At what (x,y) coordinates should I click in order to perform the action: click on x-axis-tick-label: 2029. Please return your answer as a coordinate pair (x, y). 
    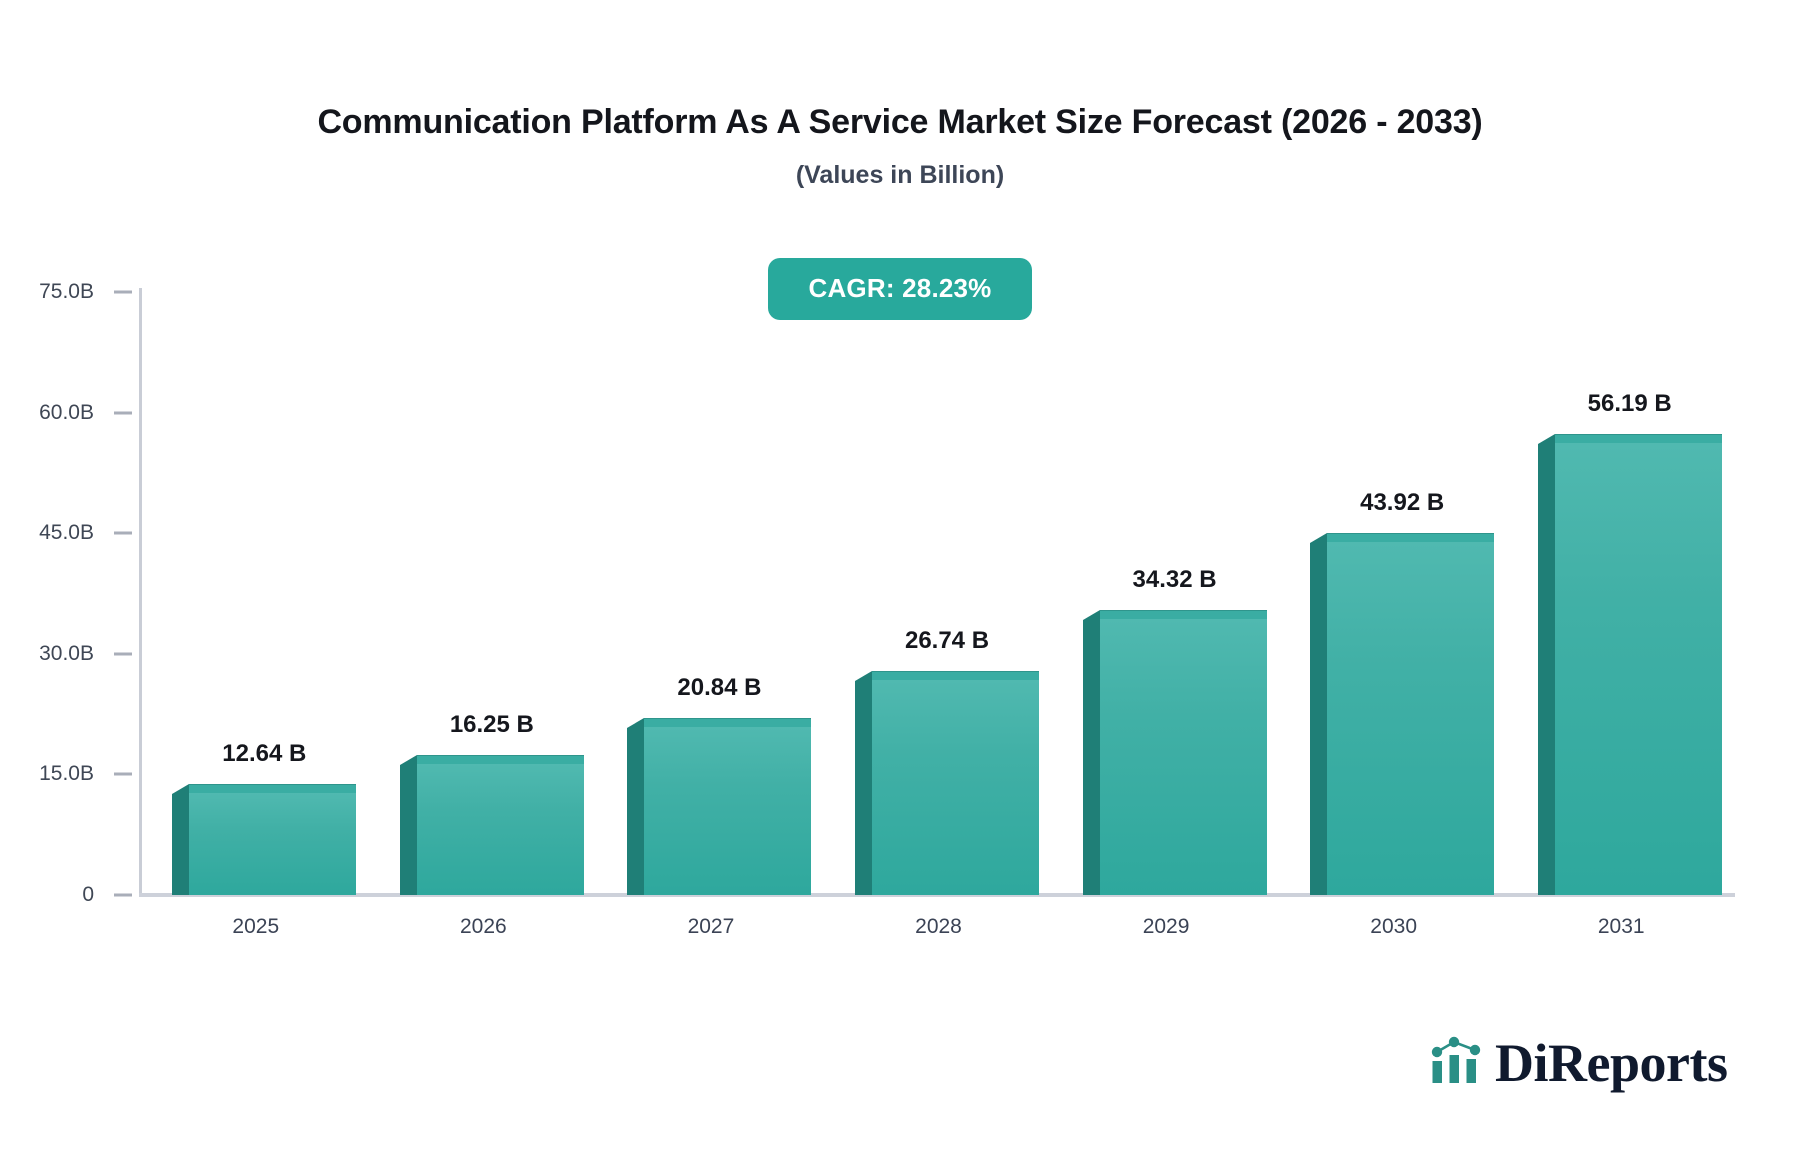
    Looking at the image, I should click on (1166, 926).